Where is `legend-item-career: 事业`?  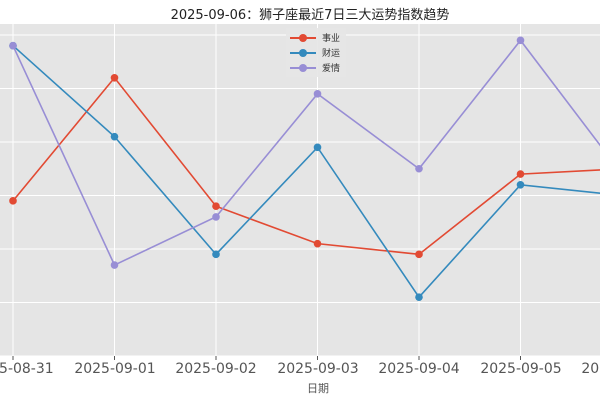
legend-item-career: 事业 is located at coordinates (315, 37).